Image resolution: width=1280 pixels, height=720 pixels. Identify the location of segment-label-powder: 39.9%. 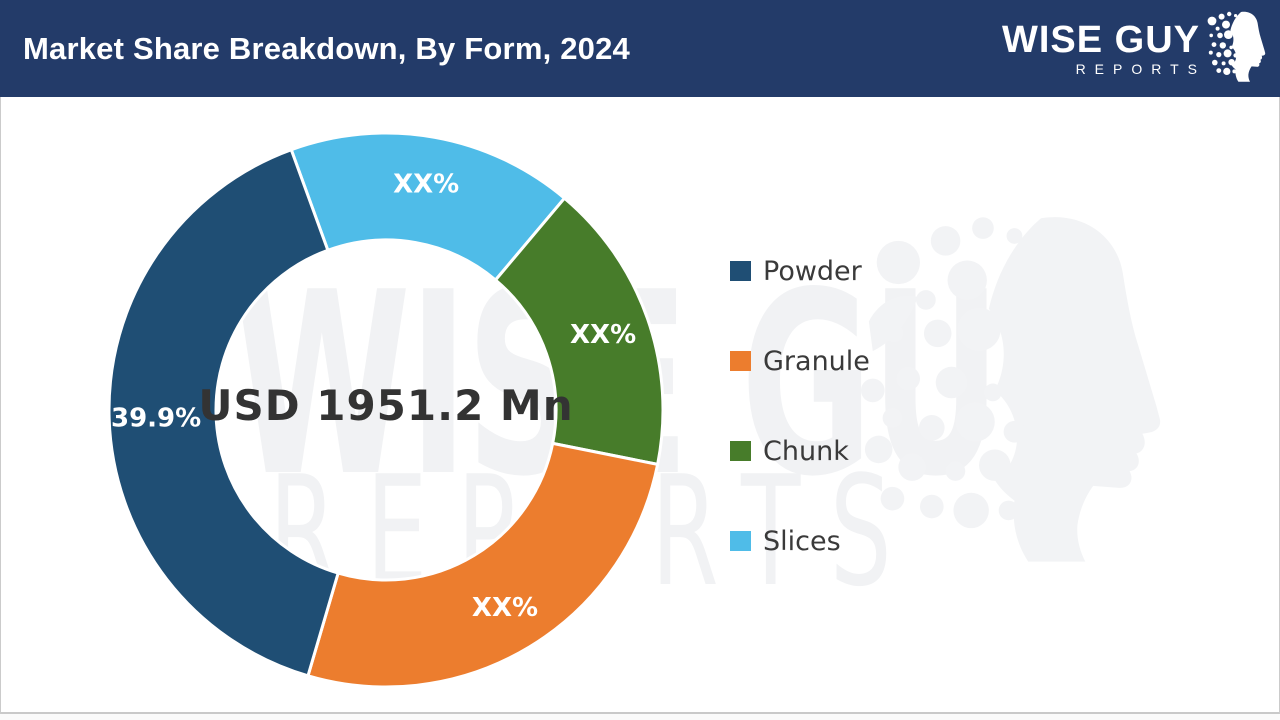
(156, 418).